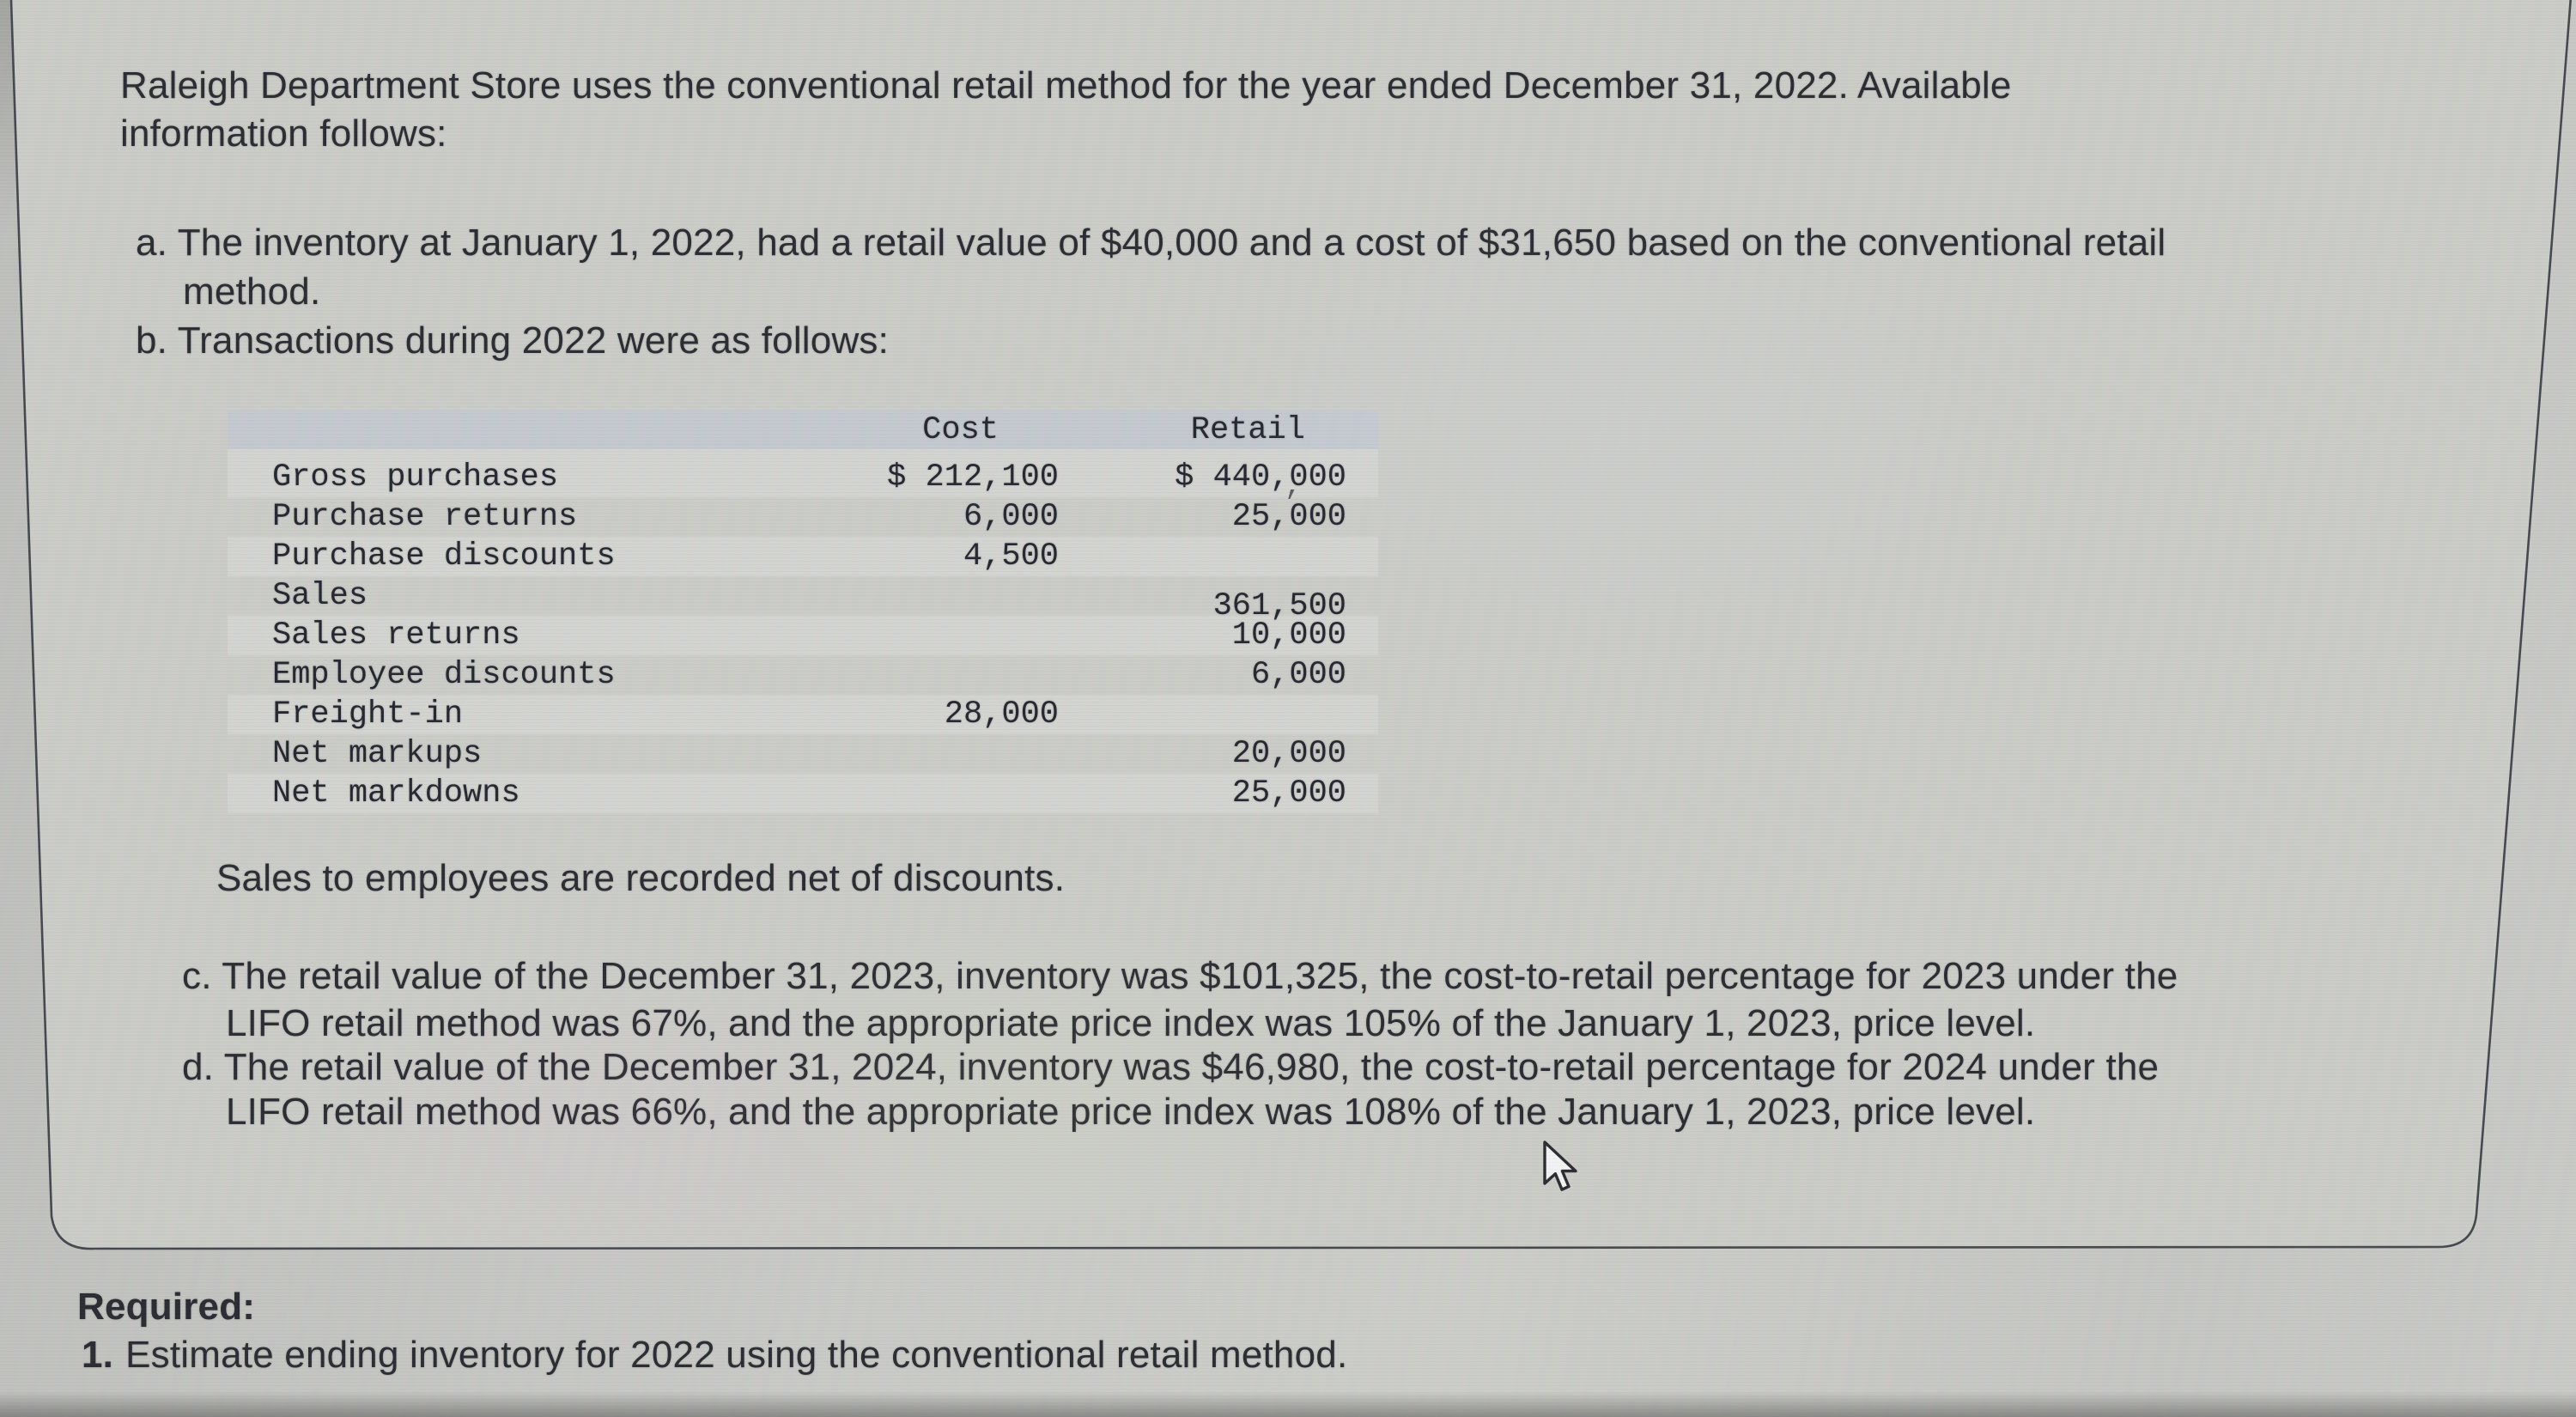 Image resolution: width=2576 pixels, height=1417 pixels. I want to click on column-header-retail: Retail, so click(1202, 430).